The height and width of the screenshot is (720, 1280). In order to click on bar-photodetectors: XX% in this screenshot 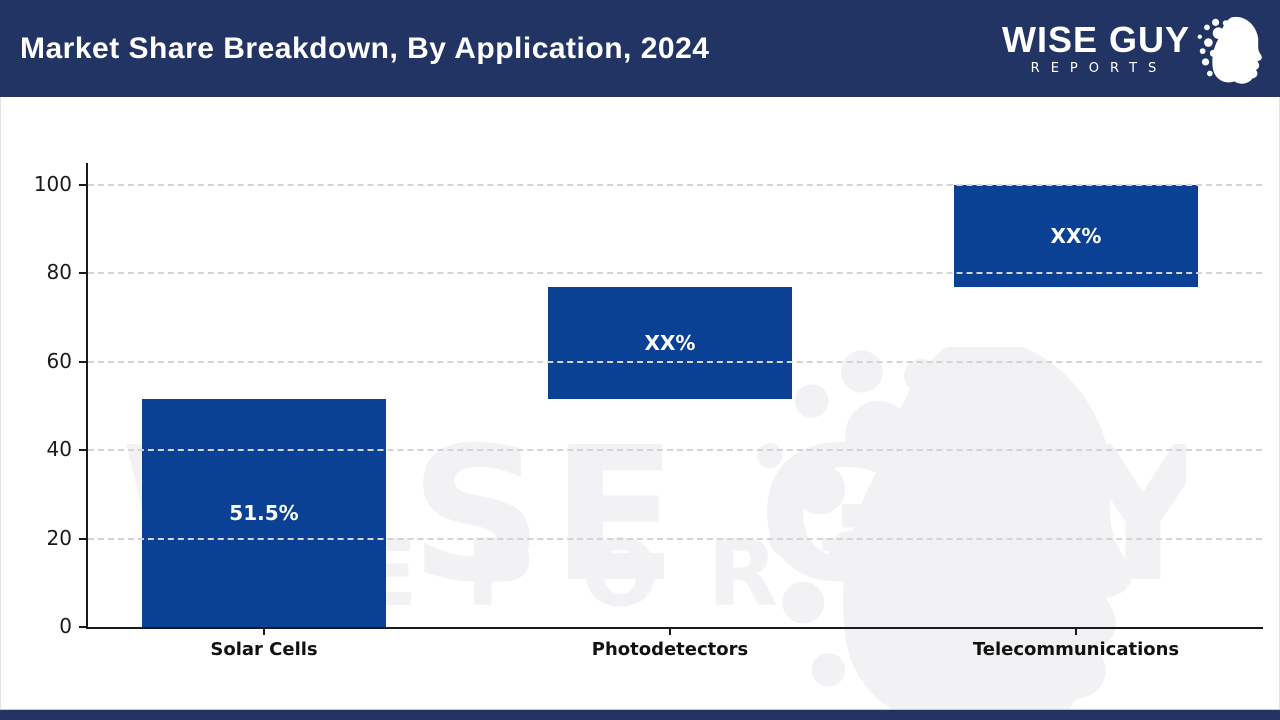, I will do `click(670, 343)`.